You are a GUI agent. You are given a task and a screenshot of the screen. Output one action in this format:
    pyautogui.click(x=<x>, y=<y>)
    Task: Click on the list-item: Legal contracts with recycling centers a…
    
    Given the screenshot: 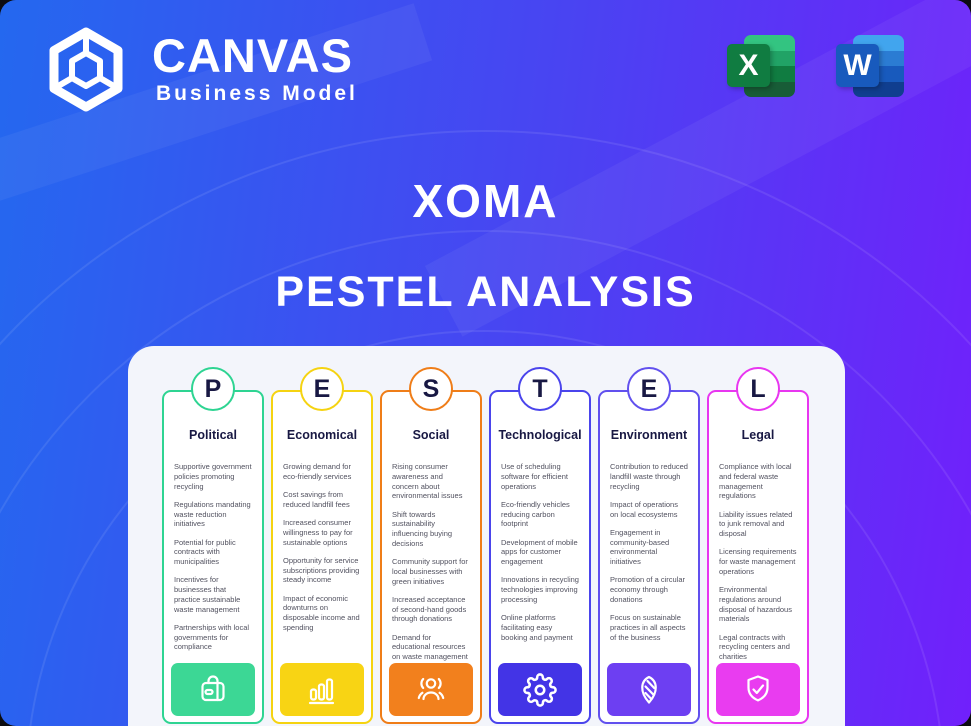 What is the action you would take?
    pyautogui.click(x=754, y=647)
    